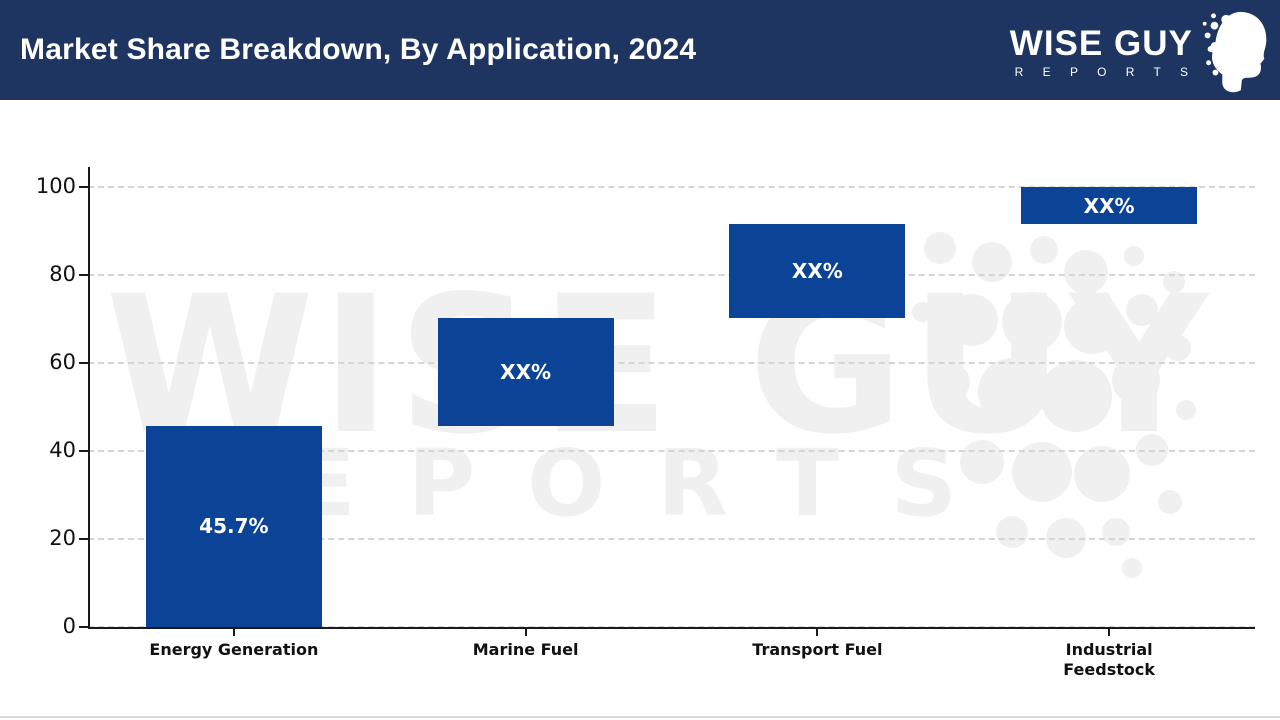 This screenshot has height=720, width=1280. What do you see at coordinates (55, 186) in the screenshot?
I see `y-axis-tick-label: 100` at bounding box center [55, 186].